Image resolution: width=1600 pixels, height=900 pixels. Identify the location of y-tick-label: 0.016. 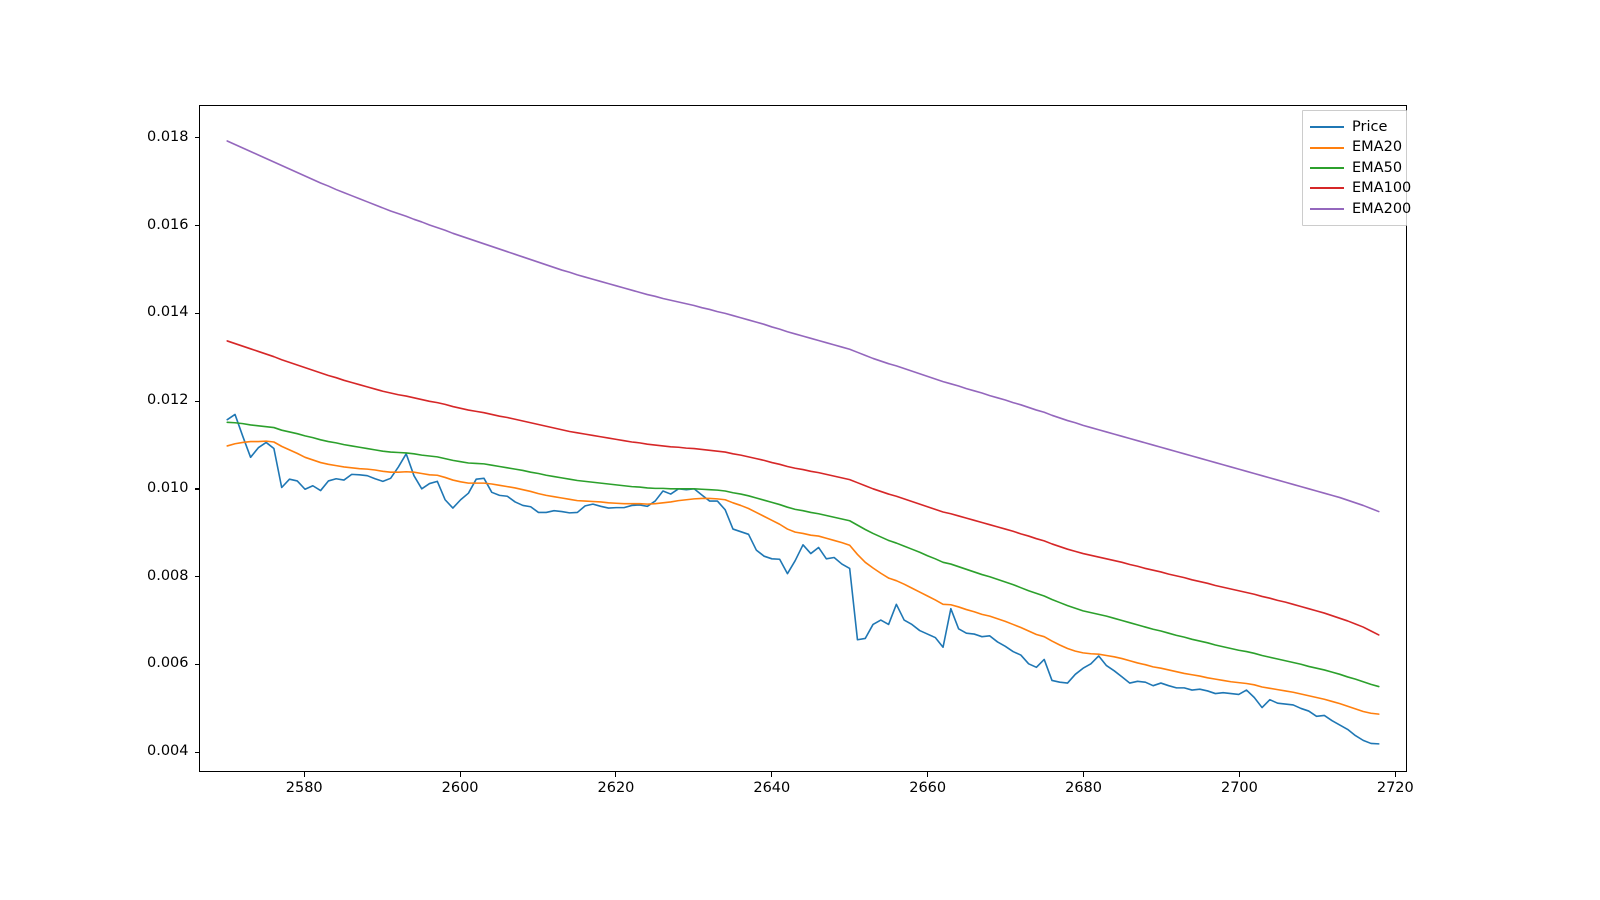
(167, 224).